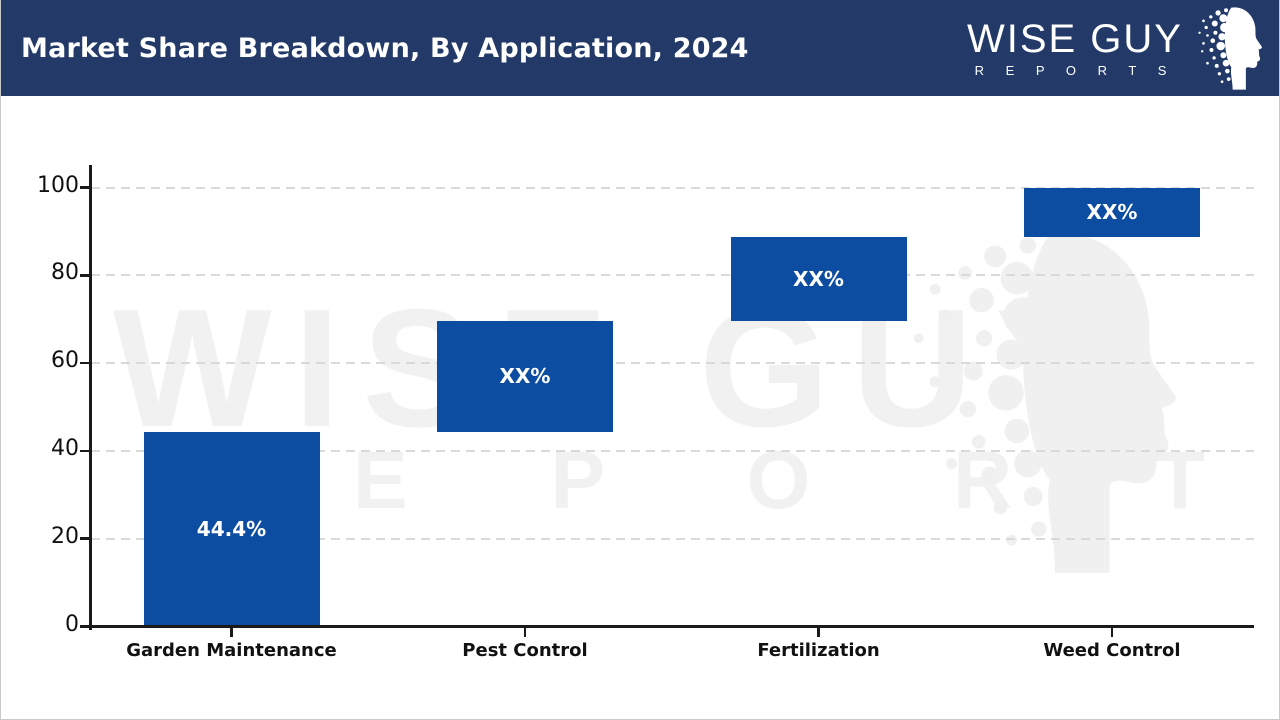 This screenshot has height=720, width=1280. What do you see at coordinates (1074, 38) in the screenshot?
I see `logo-name: WISE GUY` at bounding box center [1074, 38].